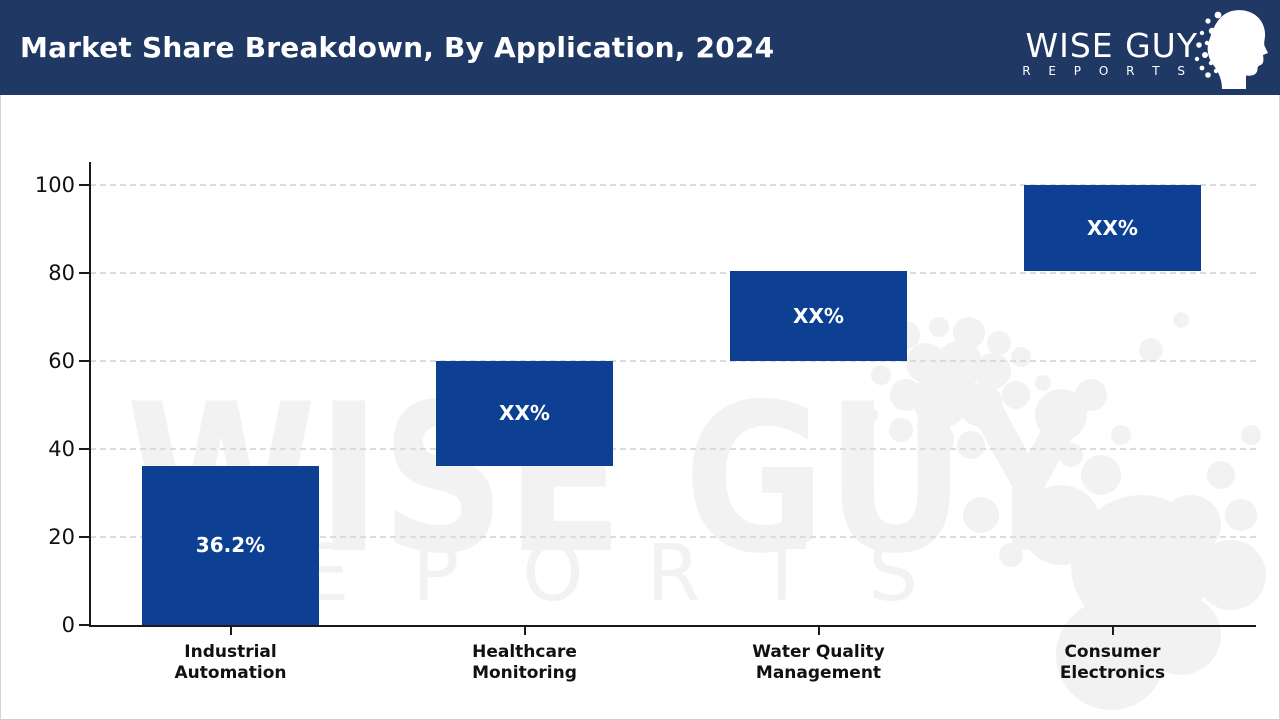  What do you see at coordinates (672, 626) in the screenshot?
I see `x-axis-line` at bounding box center [672, 626].